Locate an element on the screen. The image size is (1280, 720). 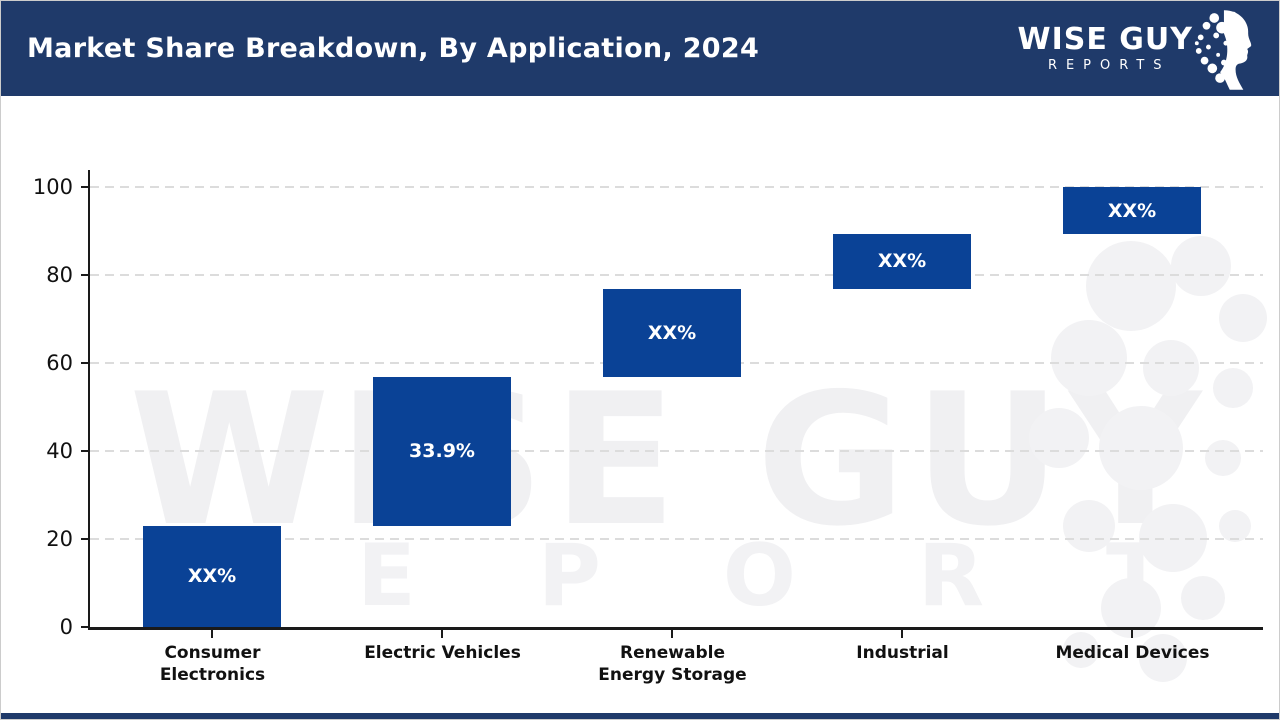
bar-renewable-energy-storage: XX% is located at coordinates (672, 332).